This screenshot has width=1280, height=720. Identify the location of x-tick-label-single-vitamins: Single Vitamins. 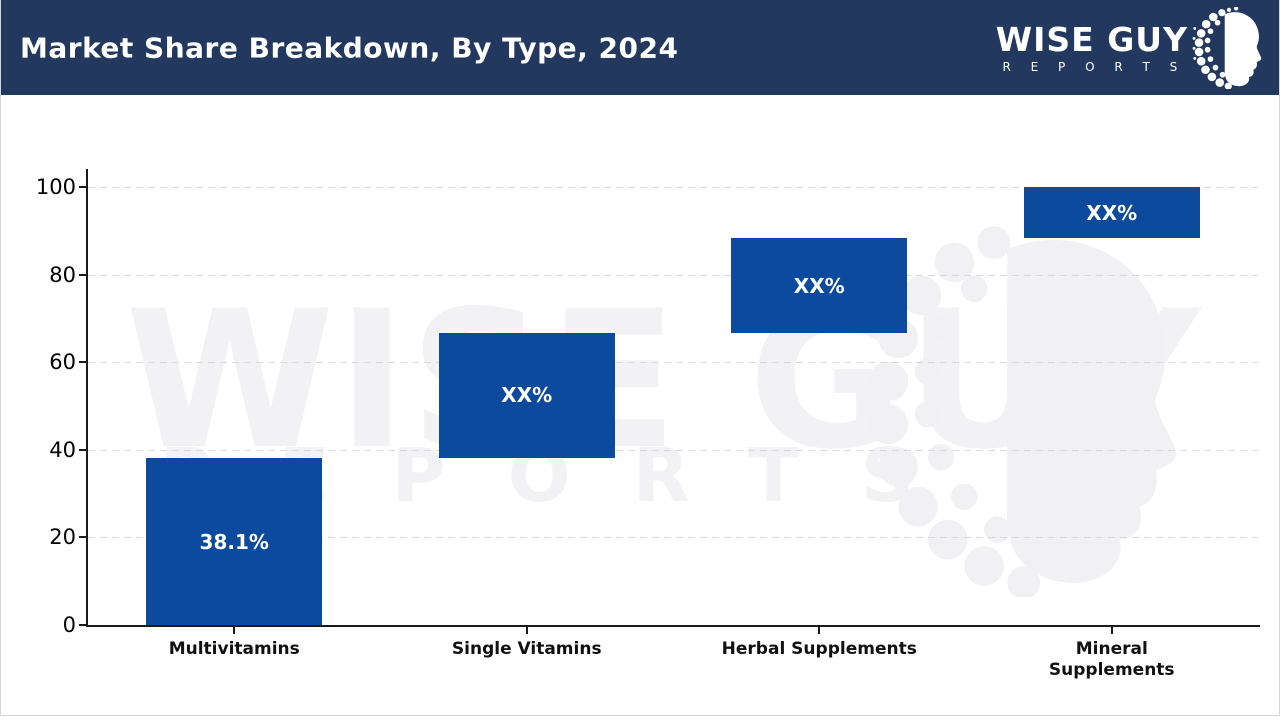
(526, 649).